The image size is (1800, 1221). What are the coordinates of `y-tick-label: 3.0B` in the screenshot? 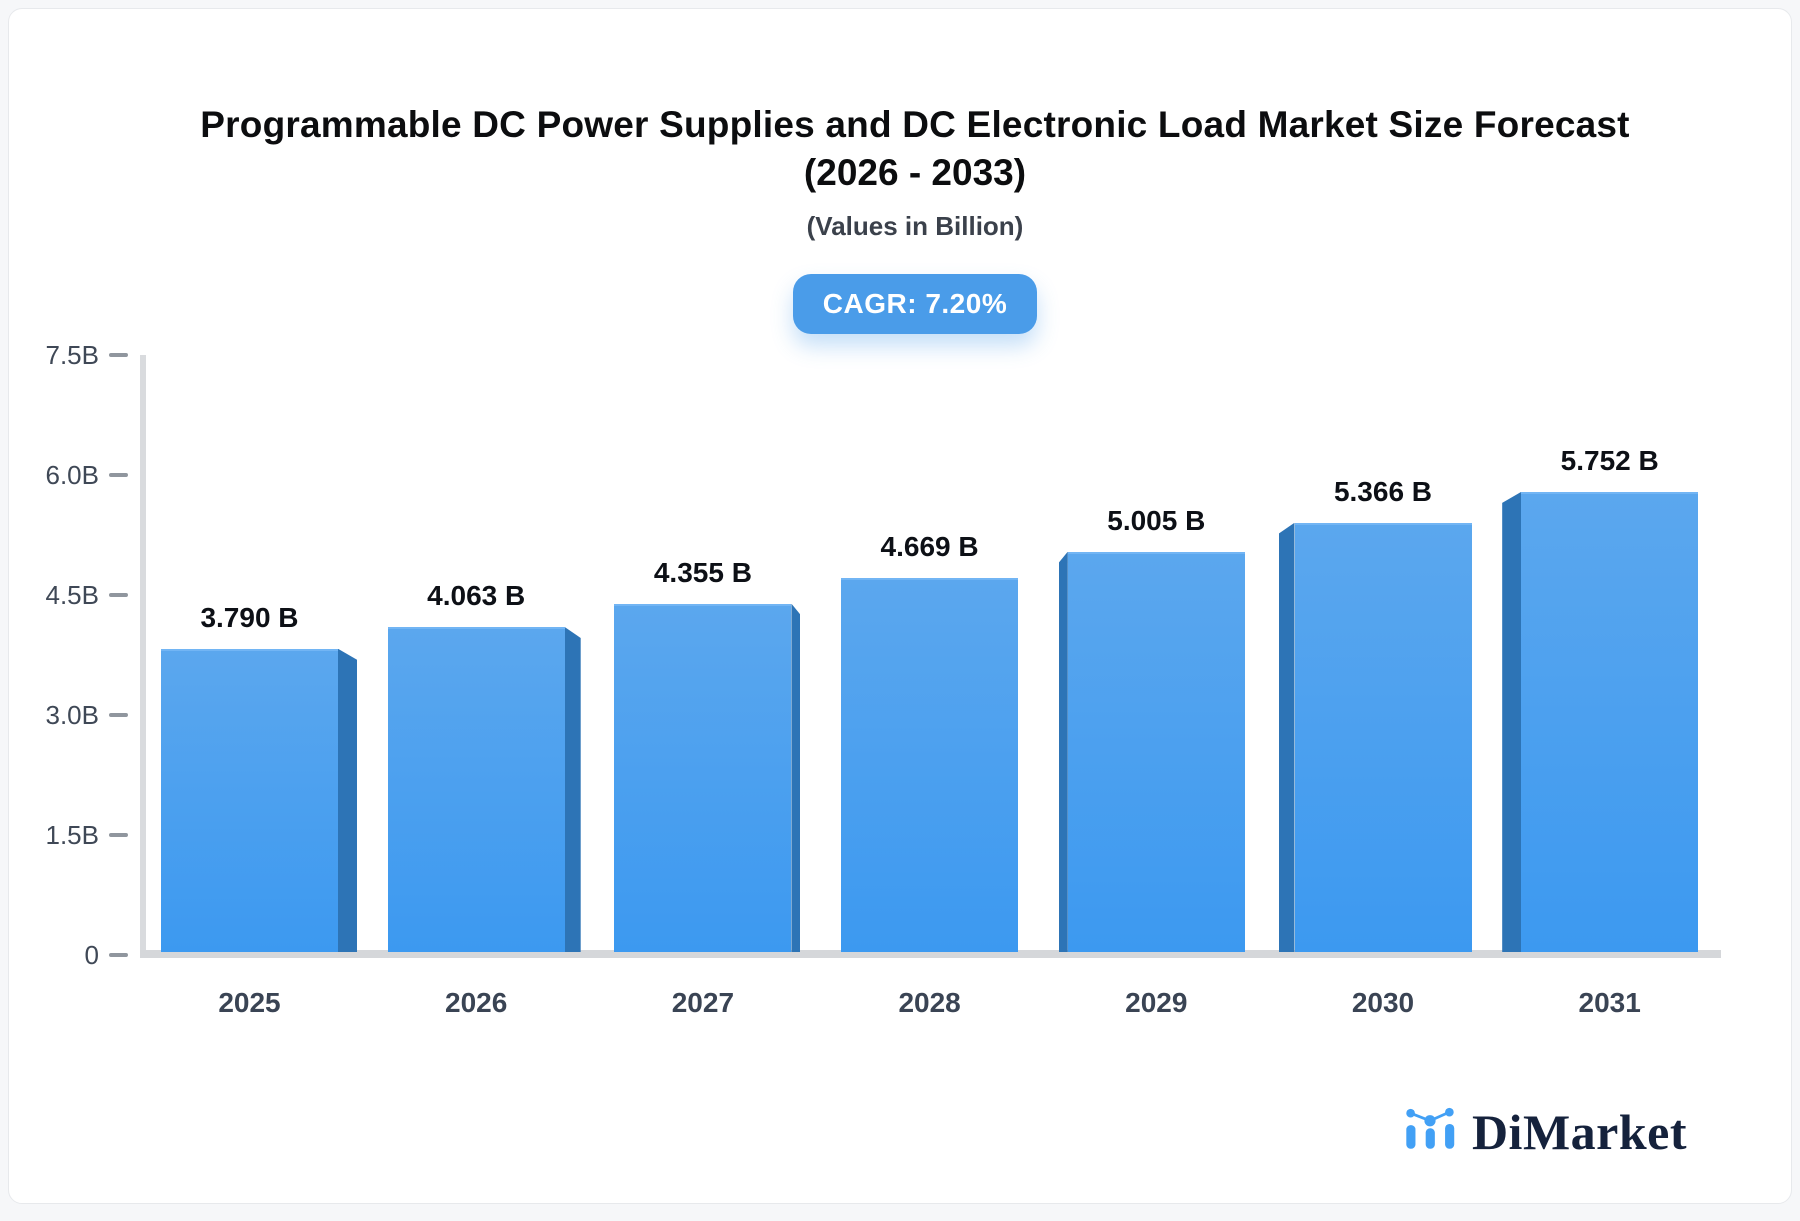 It's located at (72, 715).